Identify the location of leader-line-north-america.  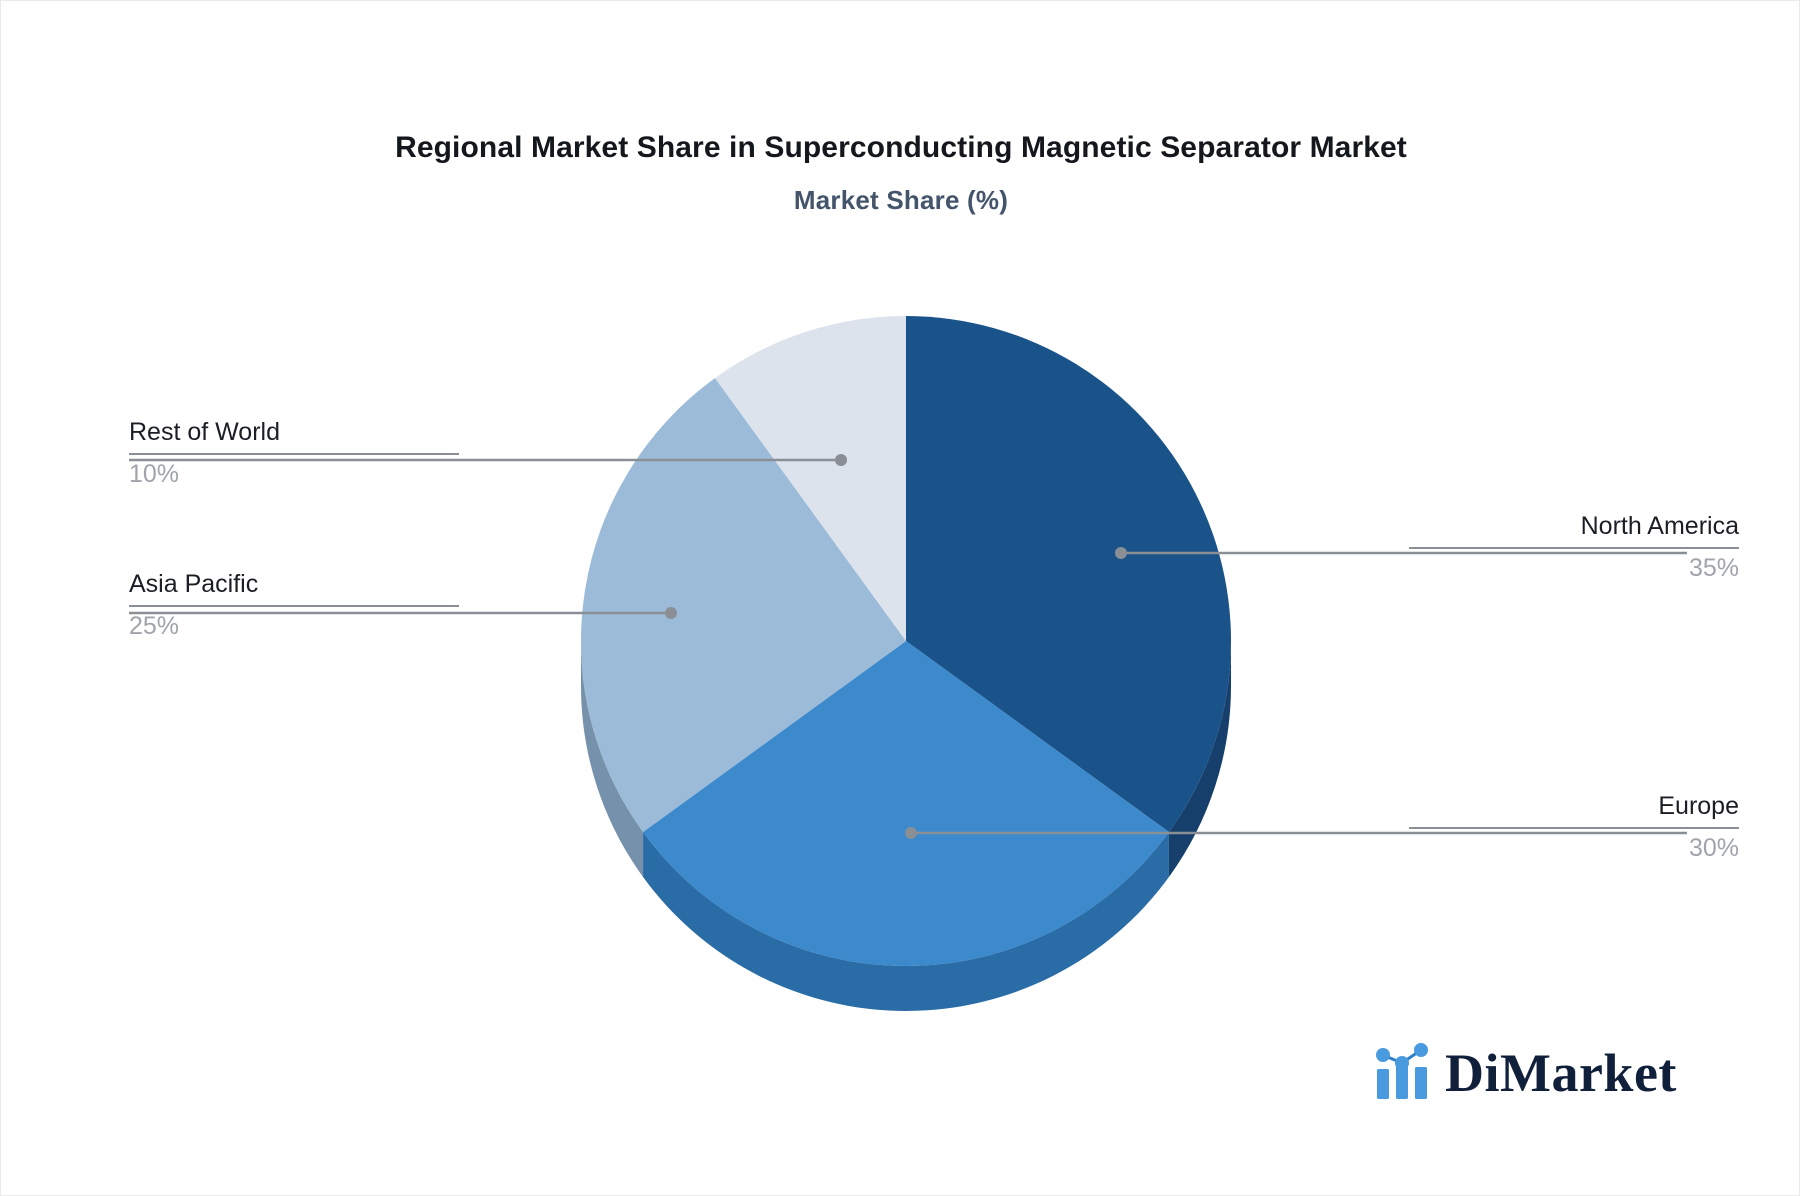
(1401, 553).